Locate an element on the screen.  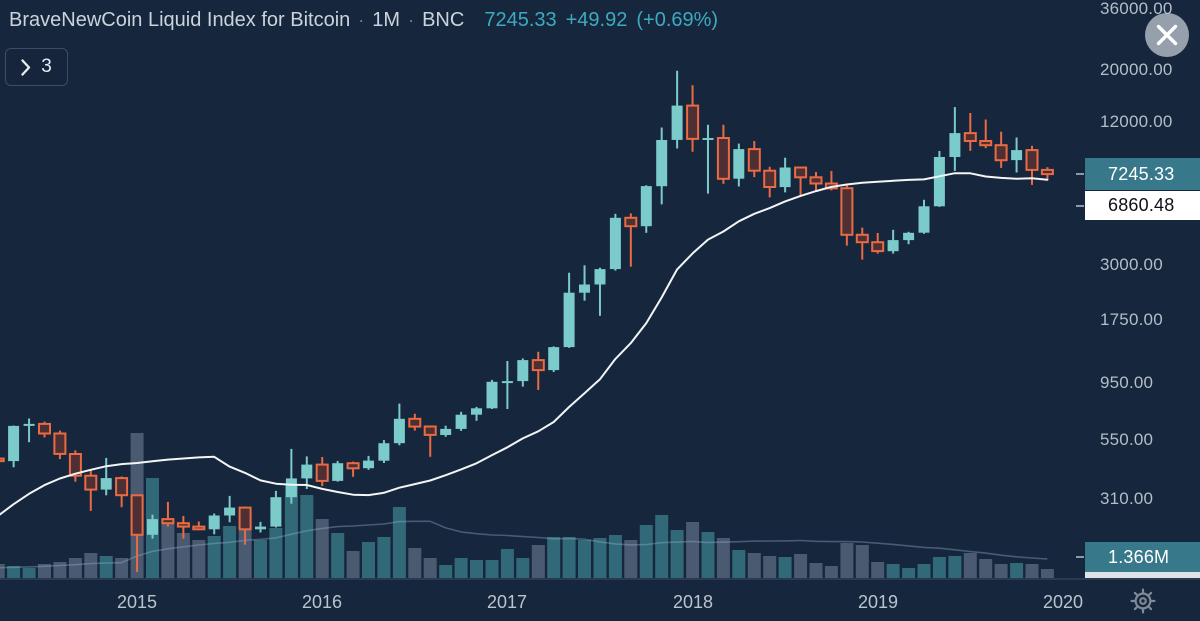
interval-label: 1M is located at coordinates (386, 19).